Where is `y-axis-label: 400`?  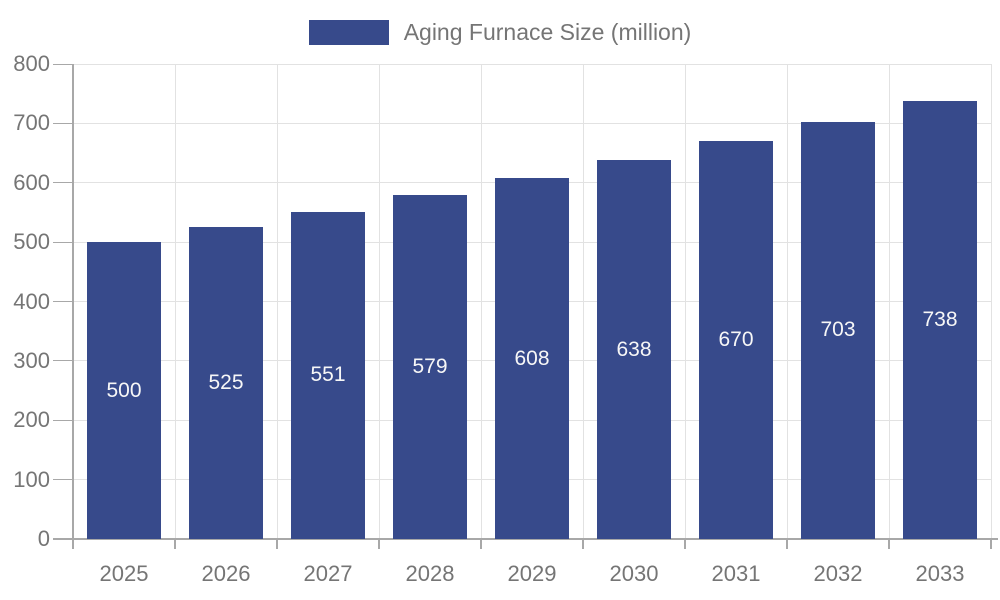
y-axis-label: 400 is located at coordinates (31, 301).